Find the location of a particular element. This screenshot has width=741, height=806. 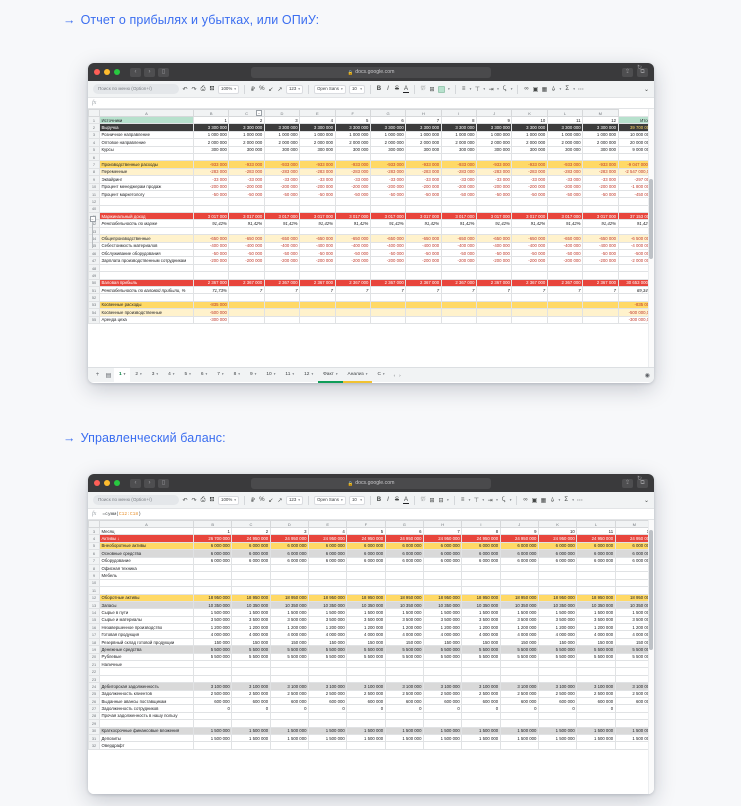

data-cell: 2 000 000 is located at coordinates (529, 142).